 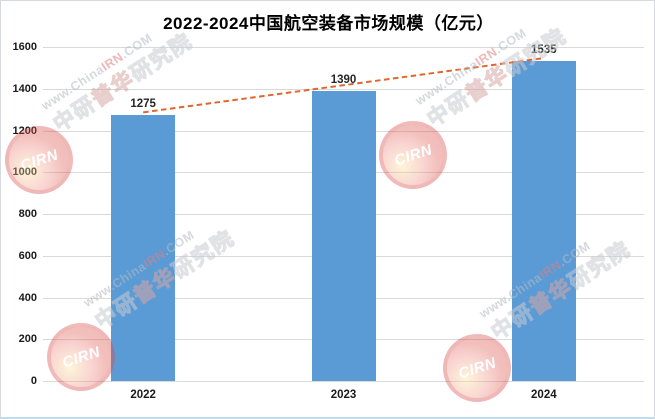 What do you see at coordinates (544, 395) in the screenshot?
I see `x-axis-label-2024: 2024` at bounding box center [544, 395].